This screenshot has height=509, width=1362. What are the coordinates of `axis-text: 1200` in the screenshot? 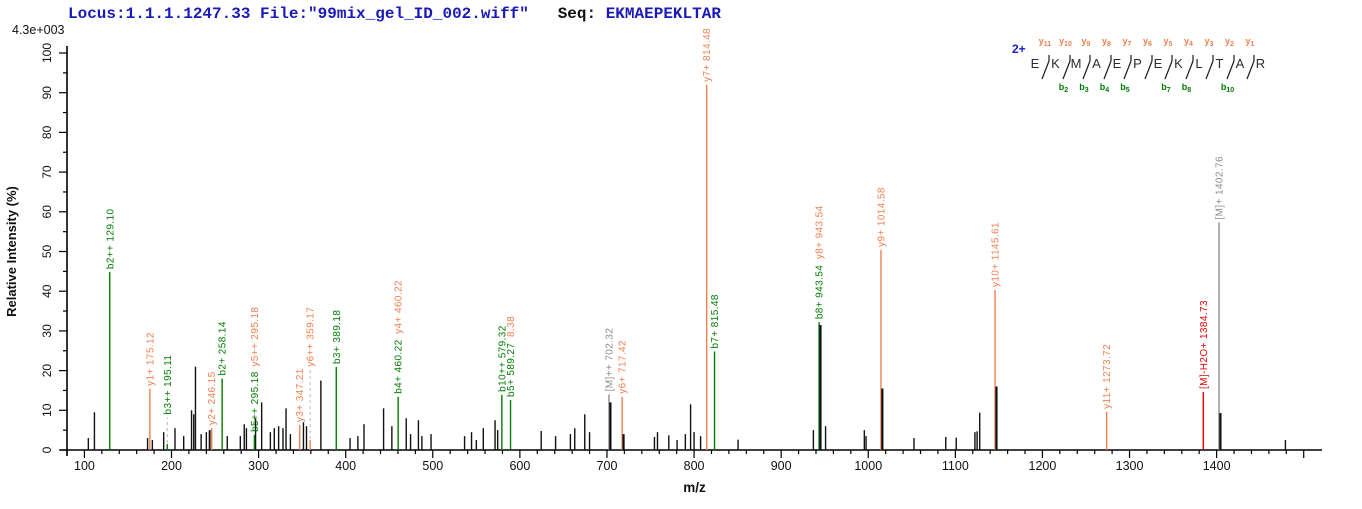 It's located at (1043, 466).